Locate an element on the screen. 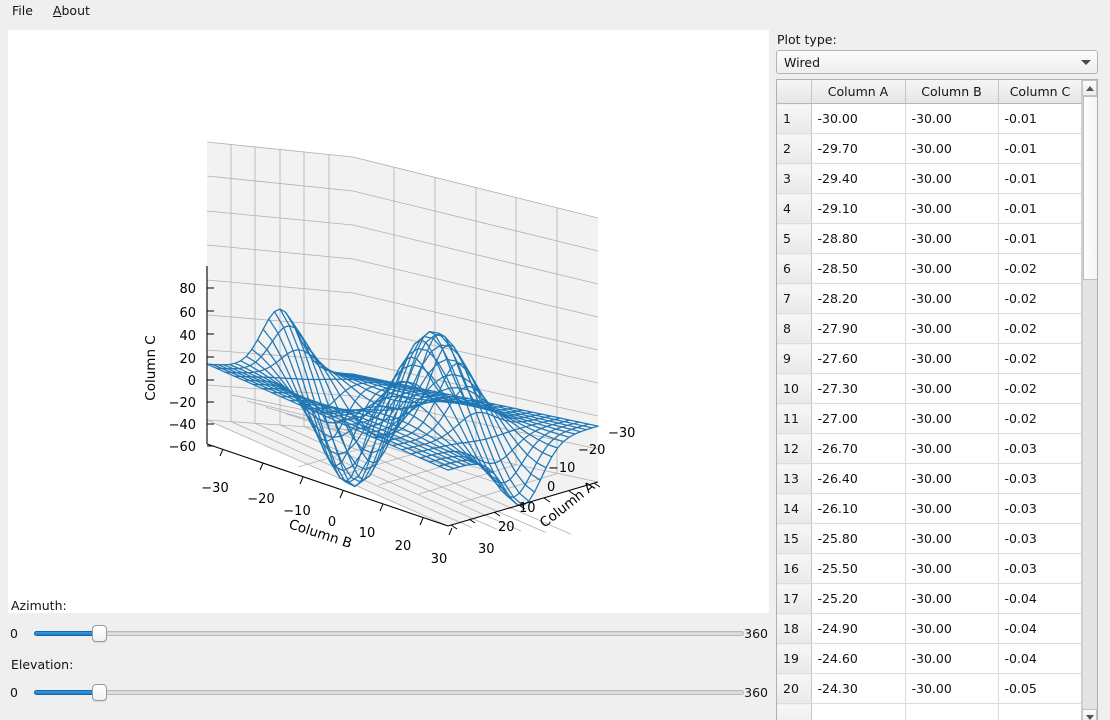 This screenshot has width=1110, height=720. table-cell-column-a: -28.20 is located at coordinates (858, 298).